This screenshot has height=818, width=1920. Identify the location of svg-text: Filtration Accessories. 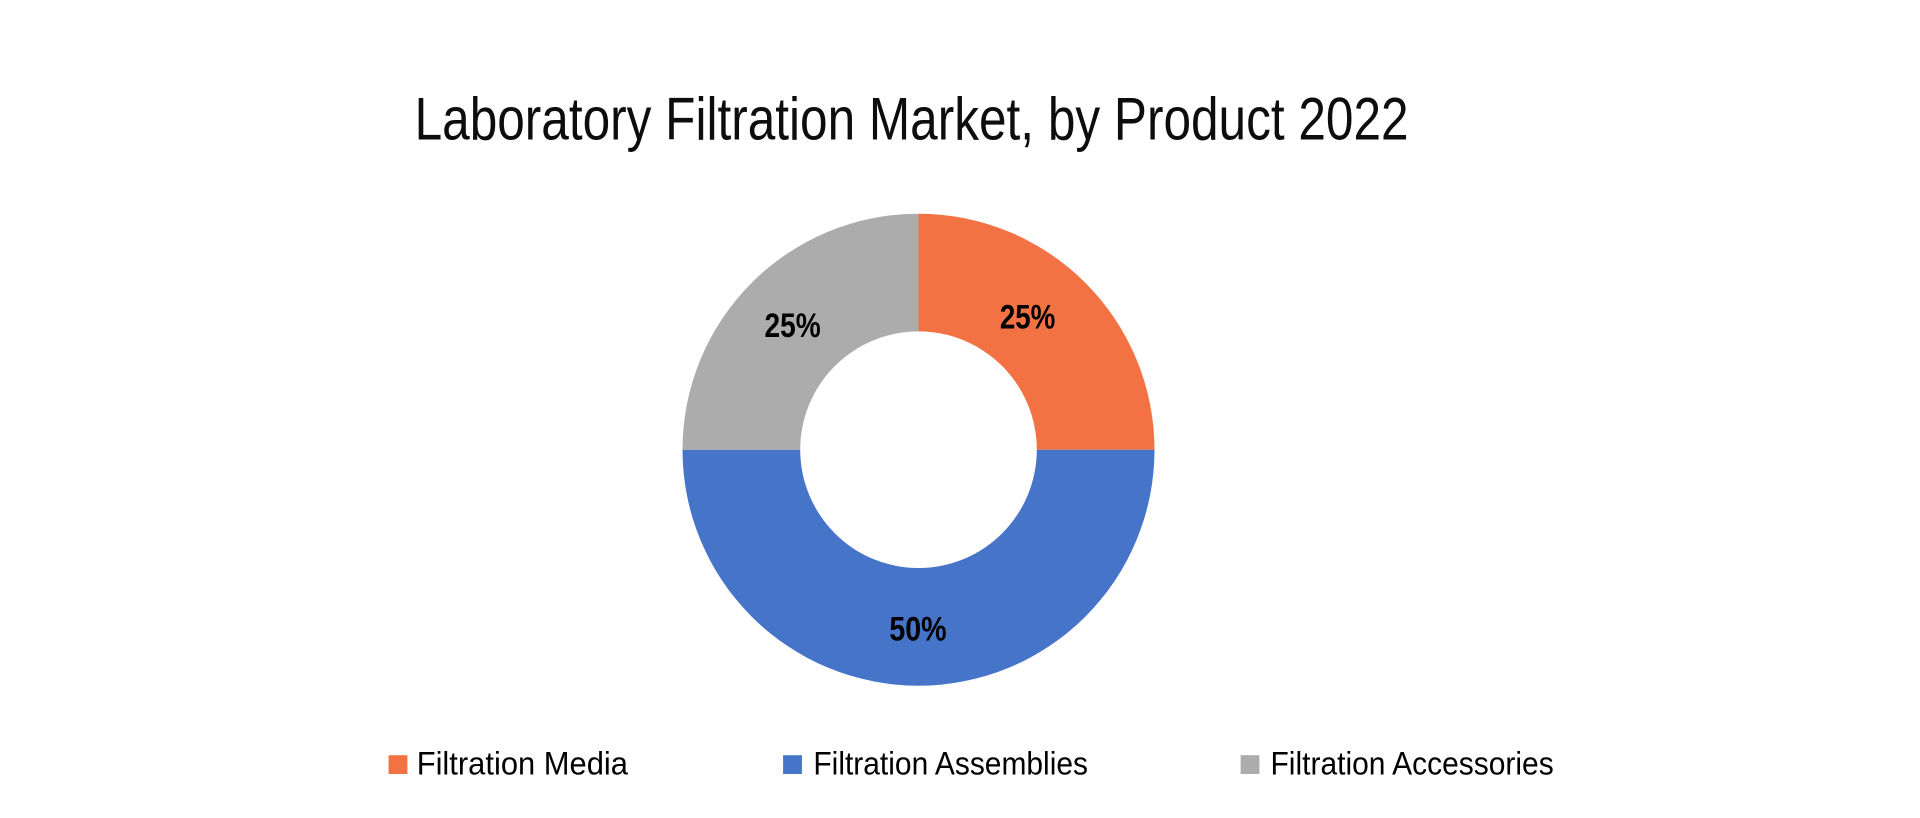
(1412, 764).